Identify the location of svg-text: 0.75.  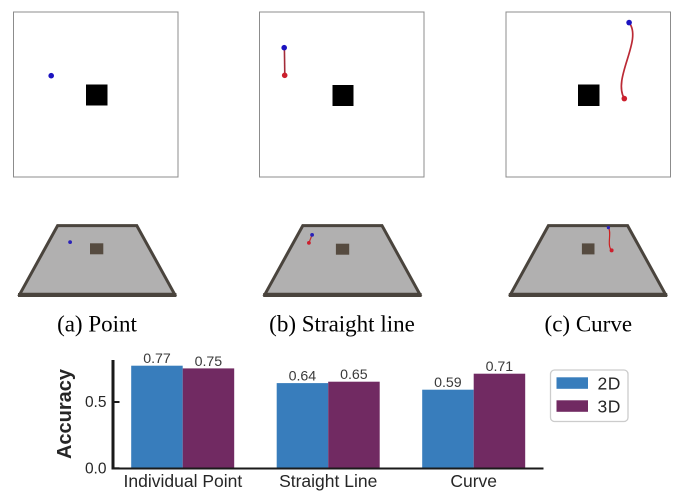
(209, 362).